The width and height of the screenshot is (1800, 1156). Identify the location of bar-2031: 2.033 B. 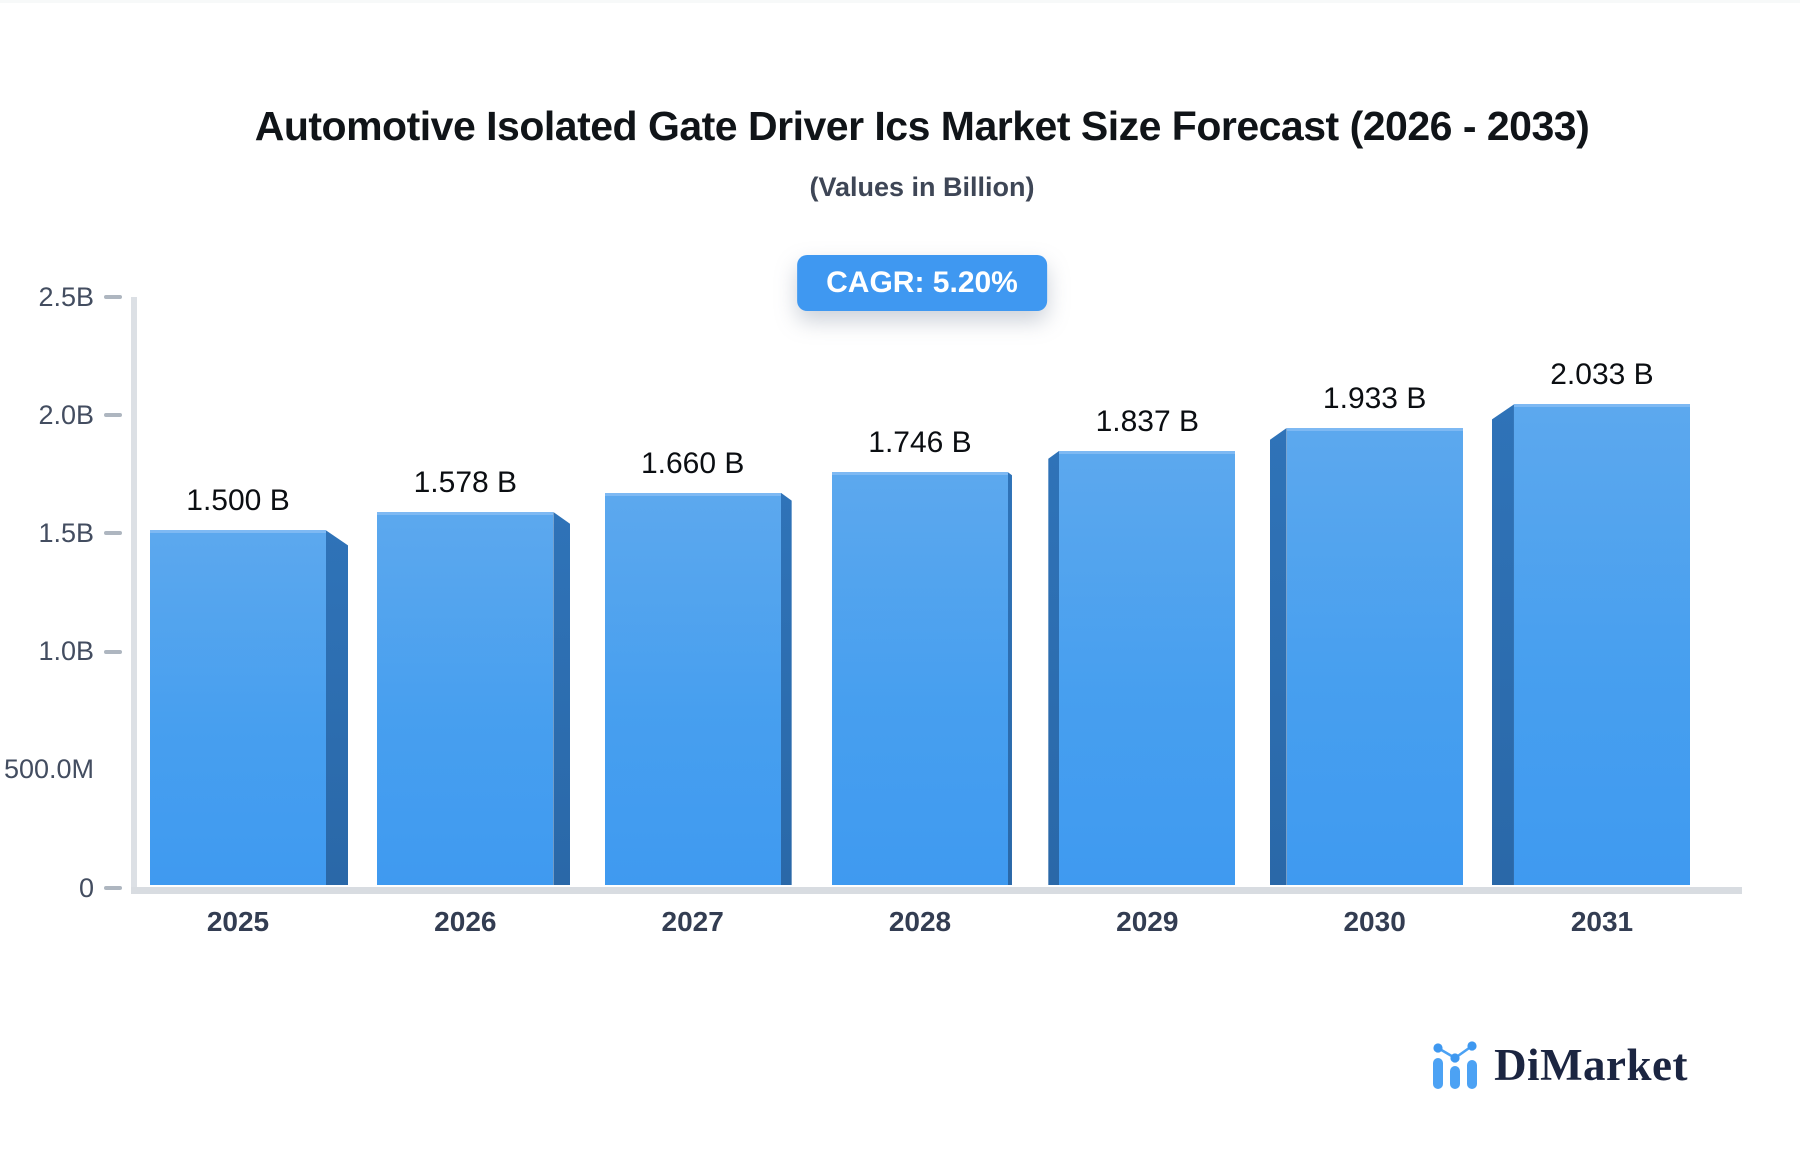
(1590, 621).